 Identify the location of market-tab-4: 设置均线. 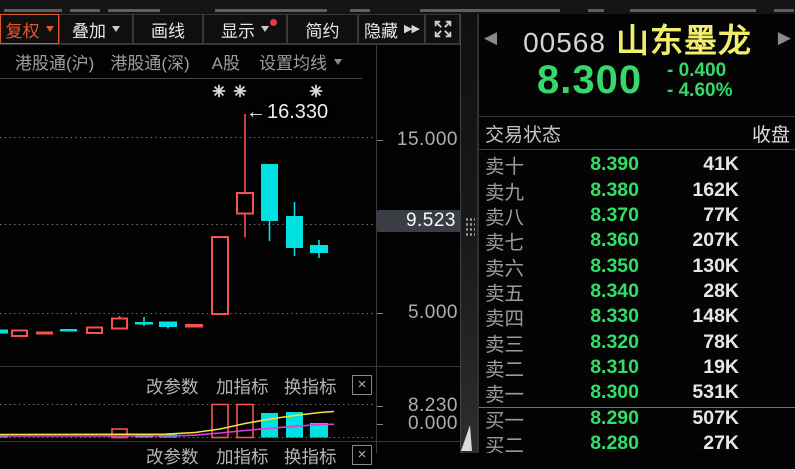
(300, 61).